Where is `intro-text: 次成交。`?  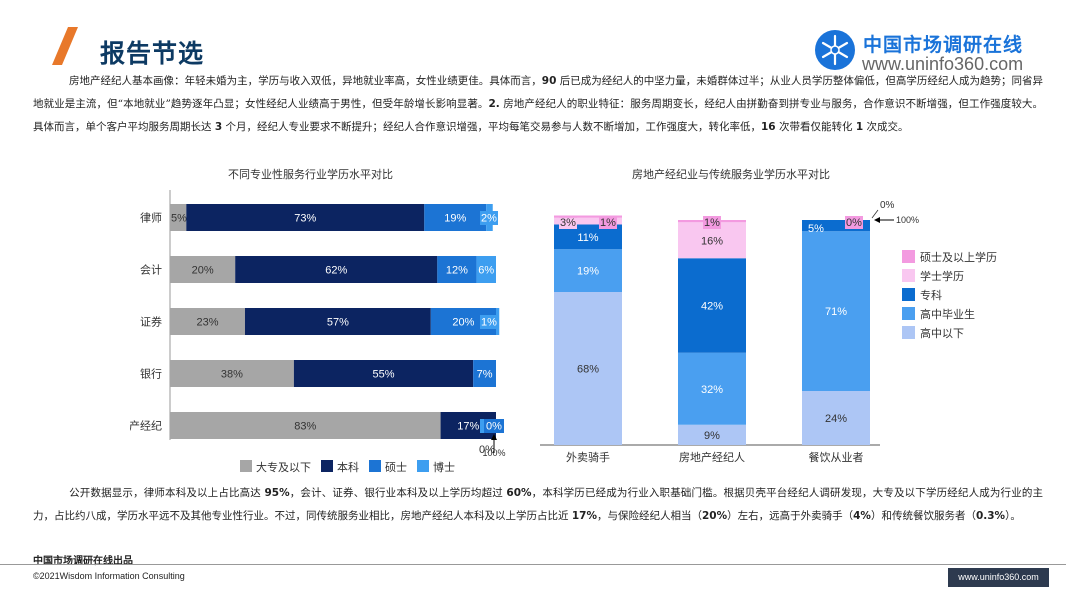
intro-text: 次成交。 is located at coordinates (886, 127).